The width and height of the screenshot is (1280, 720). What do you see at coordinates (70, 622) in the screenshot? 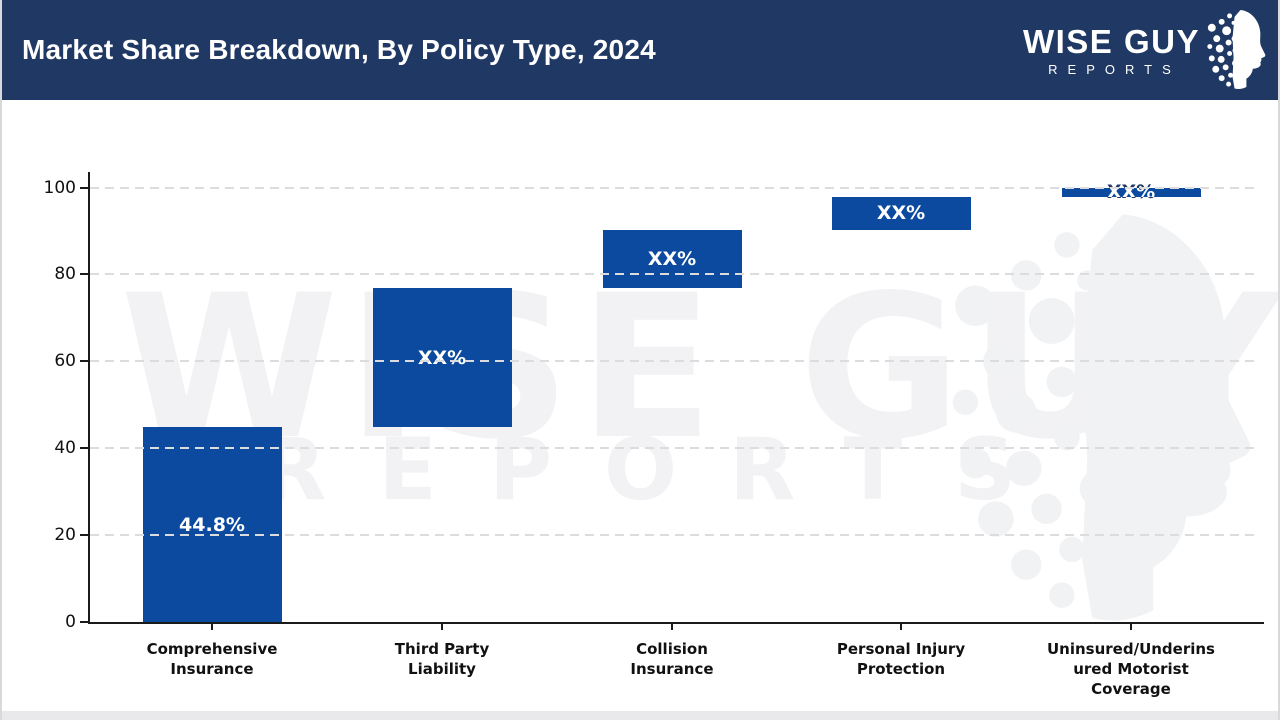
I see `y-tick-label-0: 0` at bounding box center [70, 622].